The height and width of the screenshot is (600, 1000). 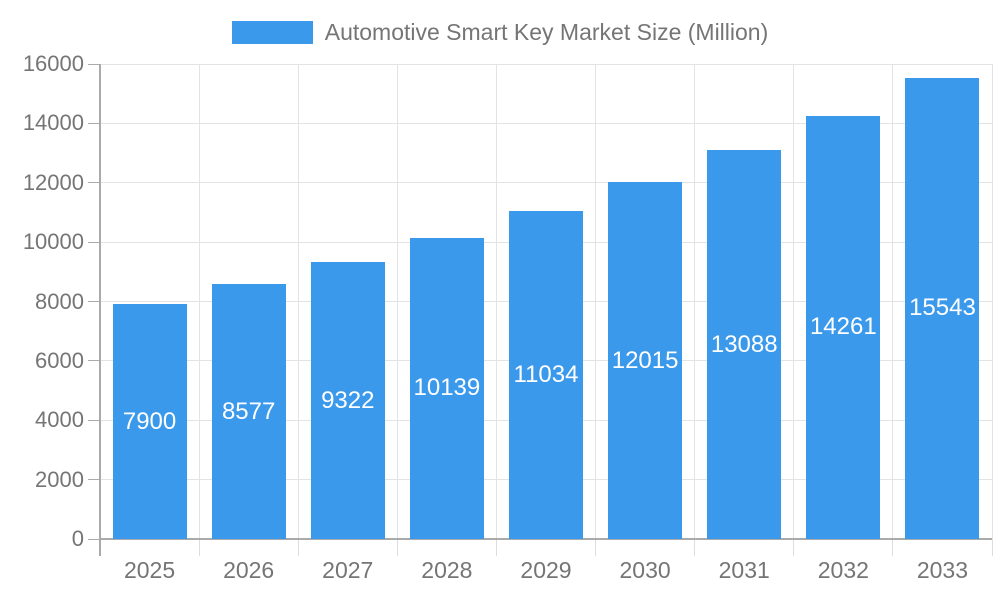 I want to click on x-axis-label: 2030, so click(x=645, y=570).